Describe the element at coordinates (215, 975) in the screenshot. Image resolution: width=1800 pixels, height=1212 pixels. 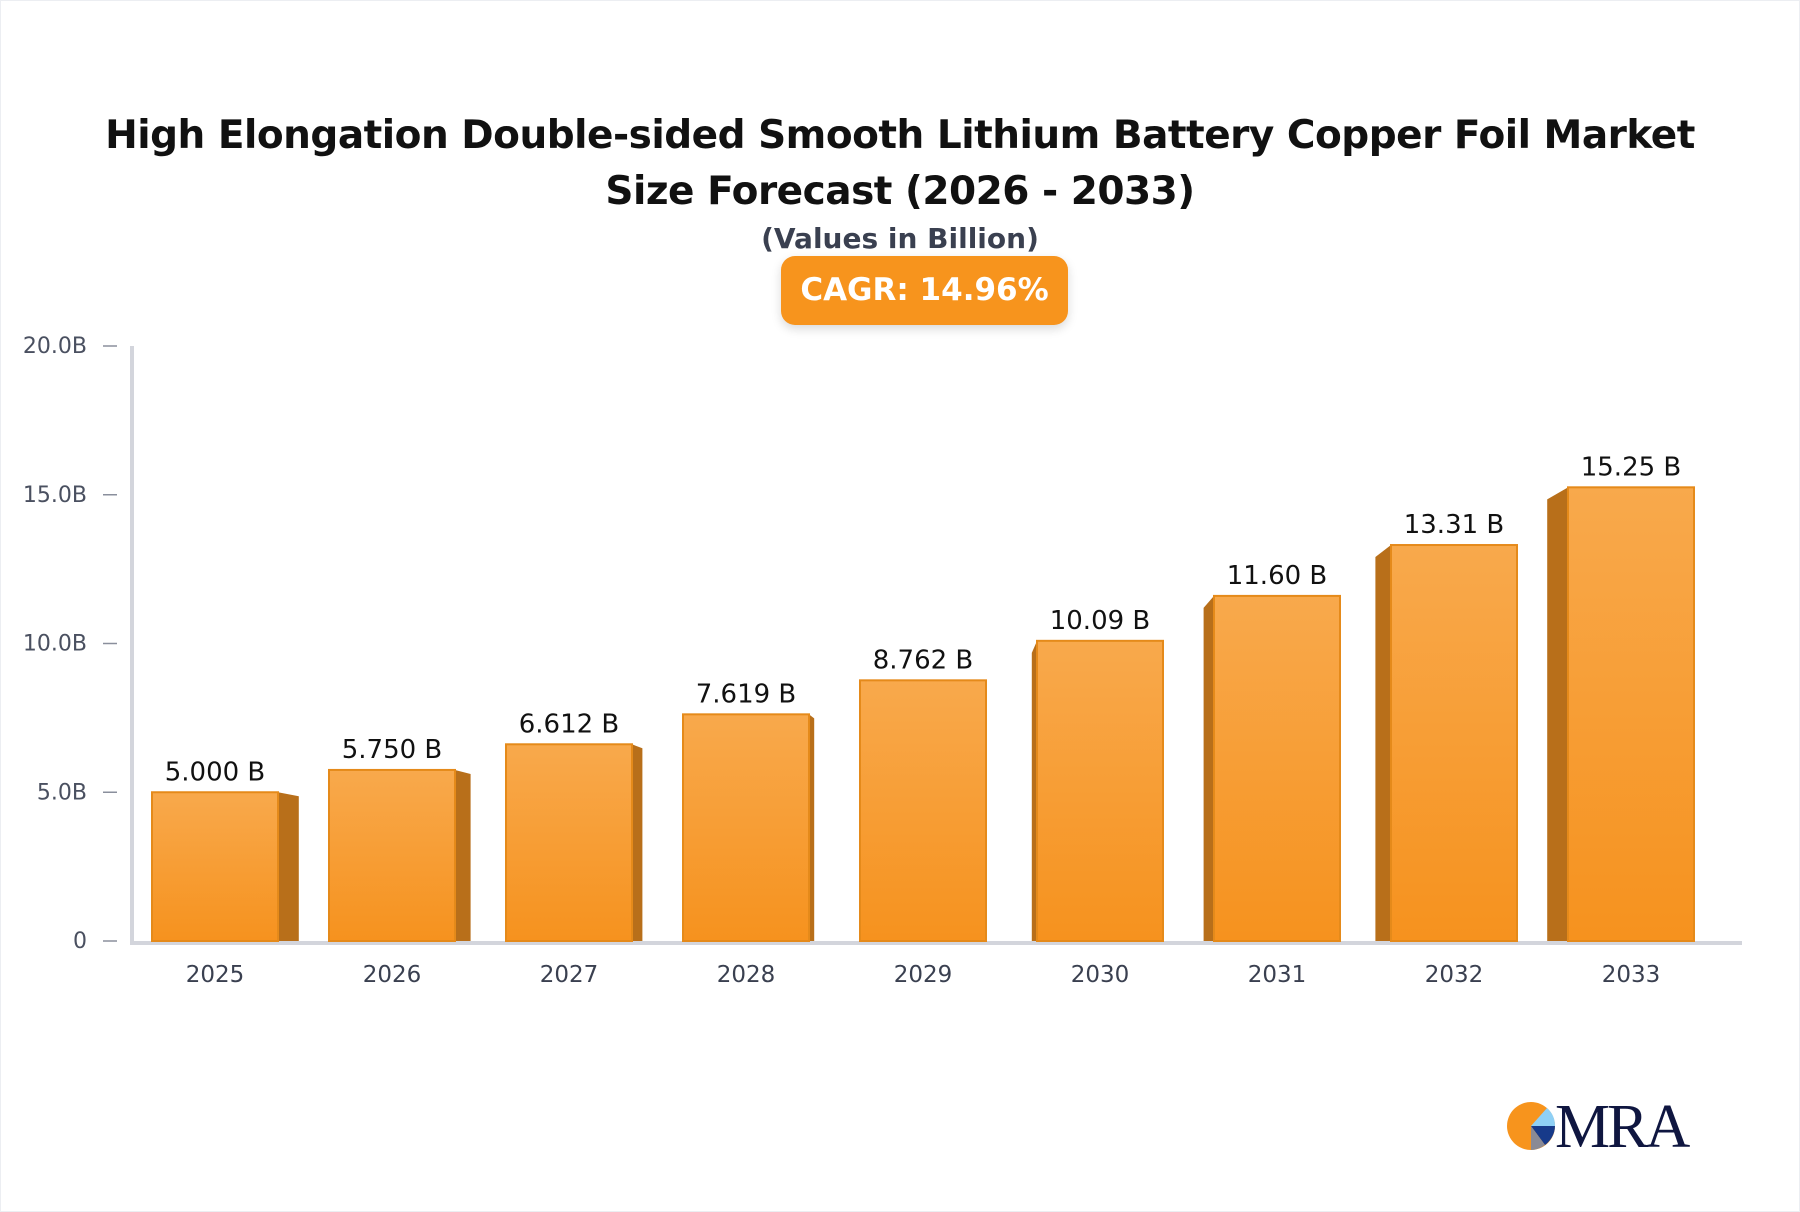
I see `x-tick-label: 2025` at that location.